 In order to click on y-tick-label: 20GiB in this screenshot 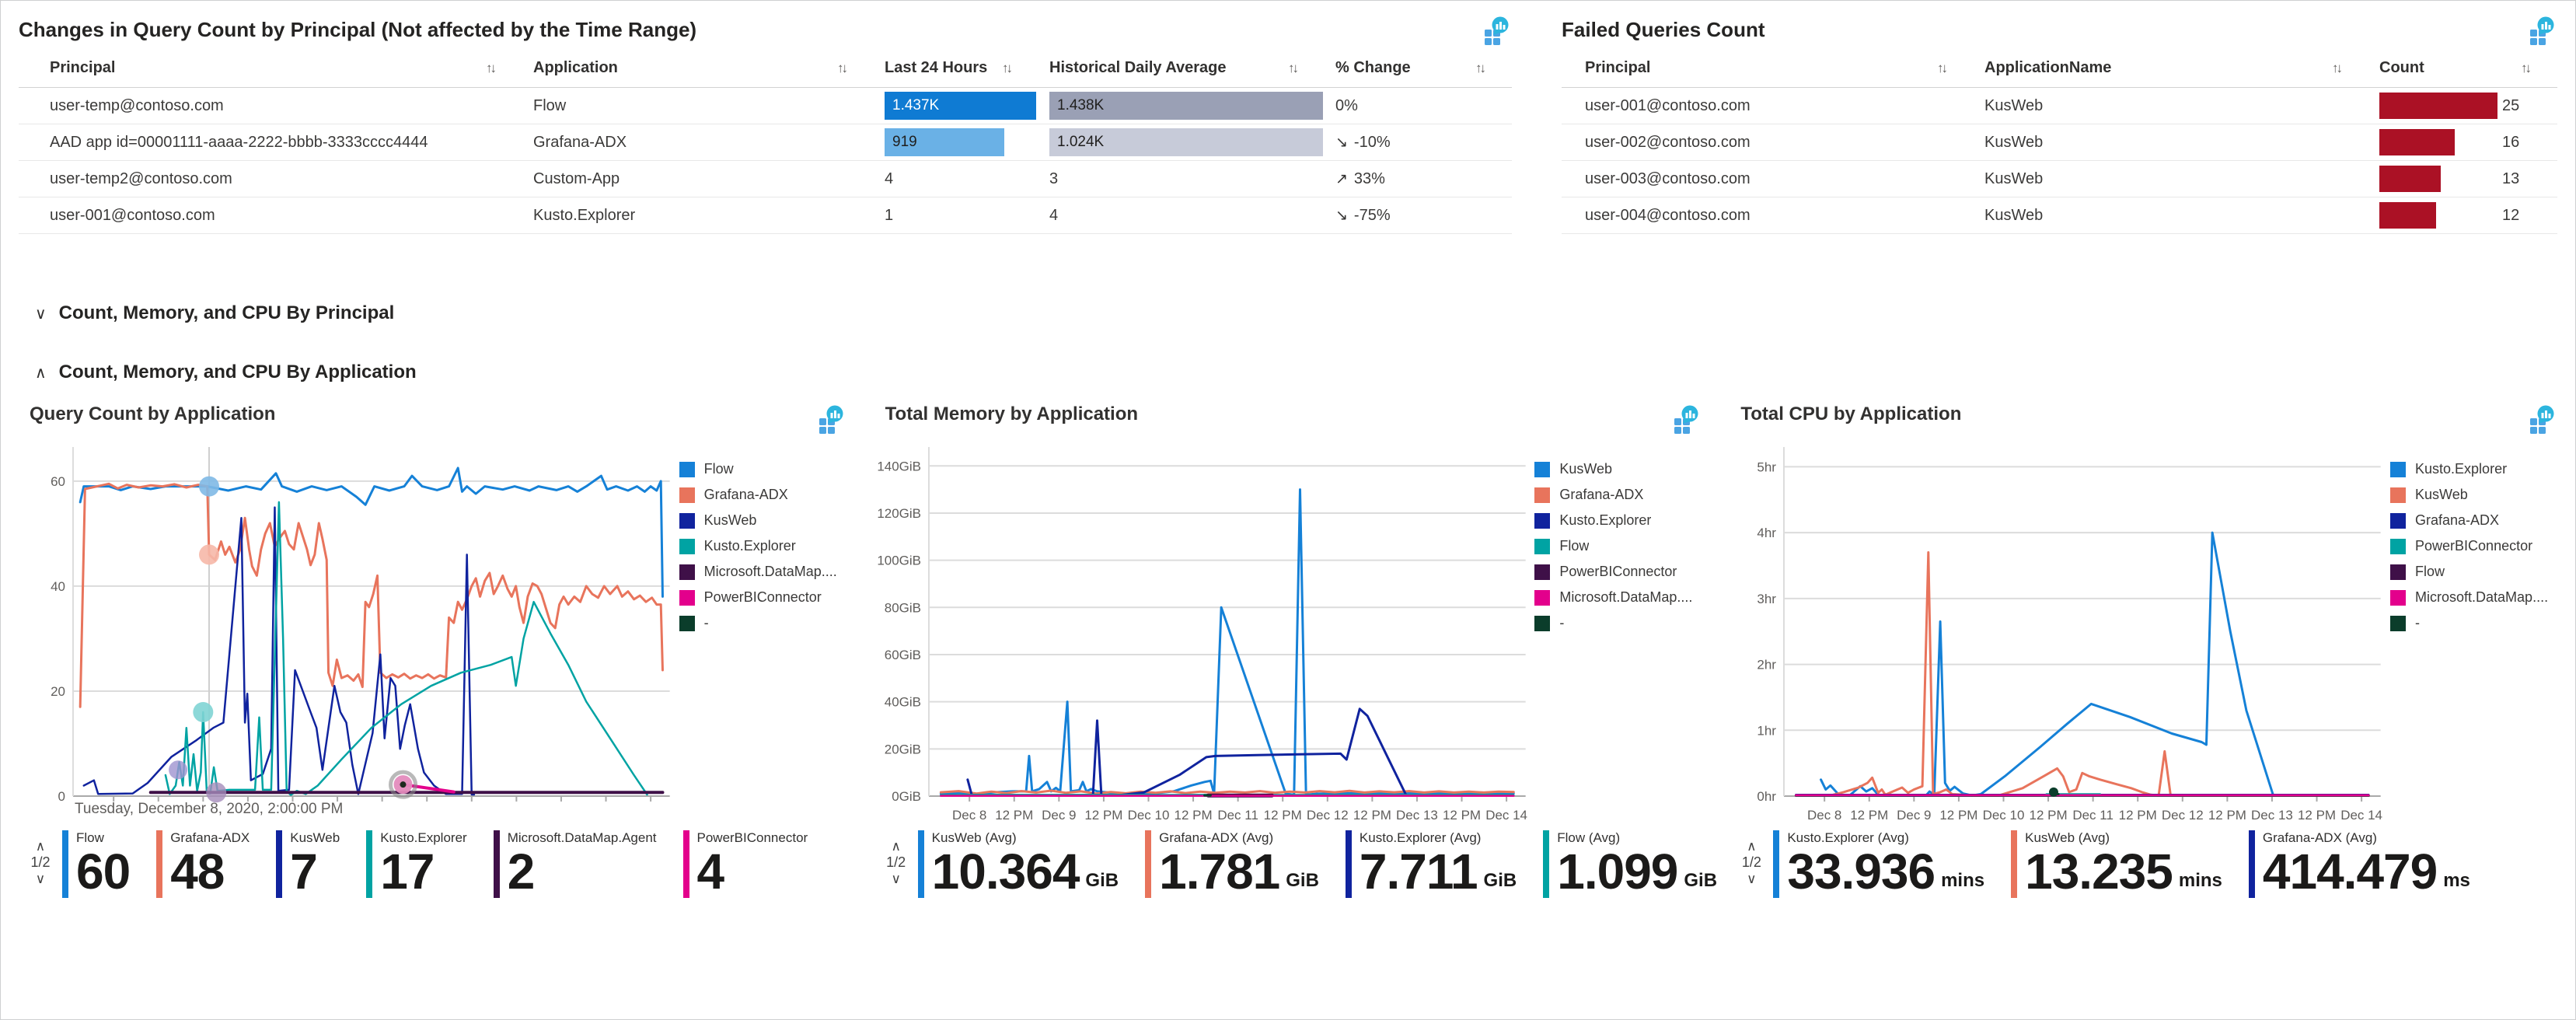, I will do `click(902, 749)`.